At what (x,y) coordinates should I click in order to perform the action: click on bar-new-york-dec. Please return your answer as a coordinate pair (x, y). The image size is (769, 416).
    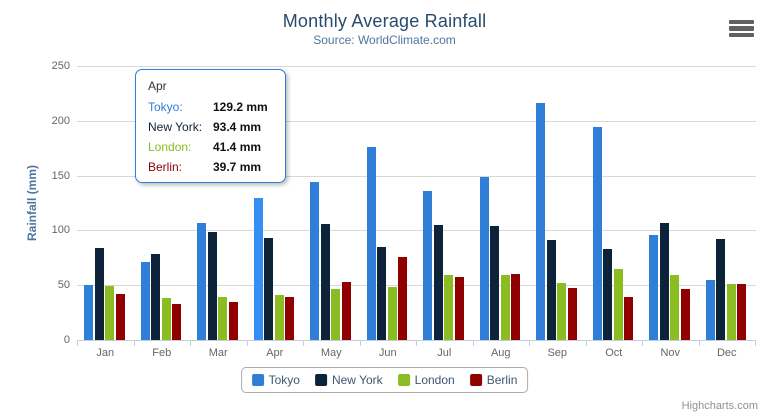
    Looking at the image, I should click on (721, 289).